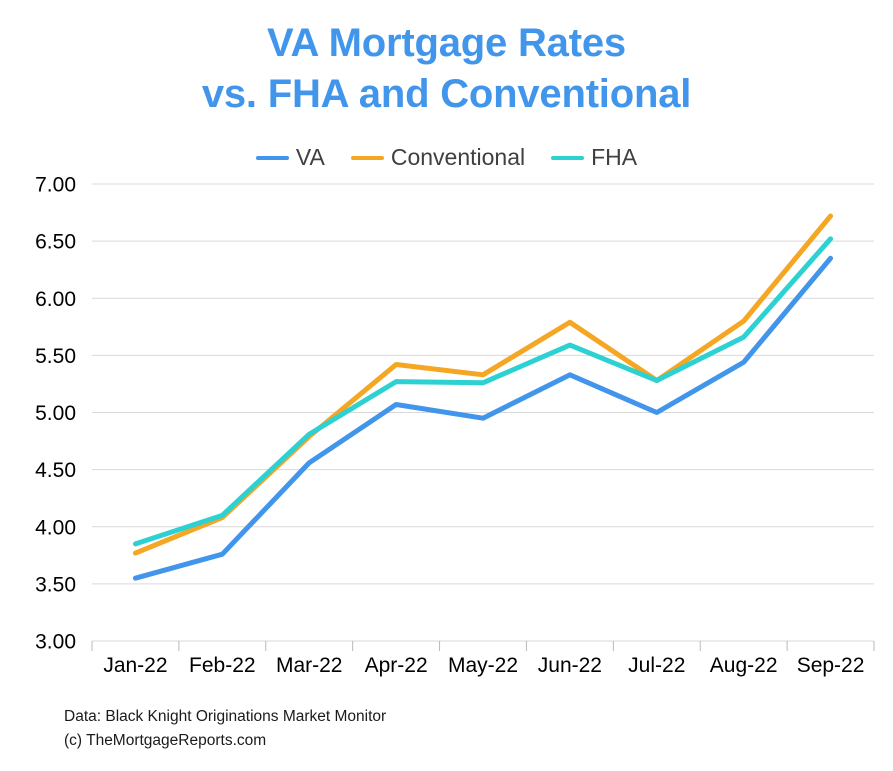  What do you see at coordinates (483, 646) in the screenshot?
I see `x-axis-tick-marks` at bounding box center [483, 646].